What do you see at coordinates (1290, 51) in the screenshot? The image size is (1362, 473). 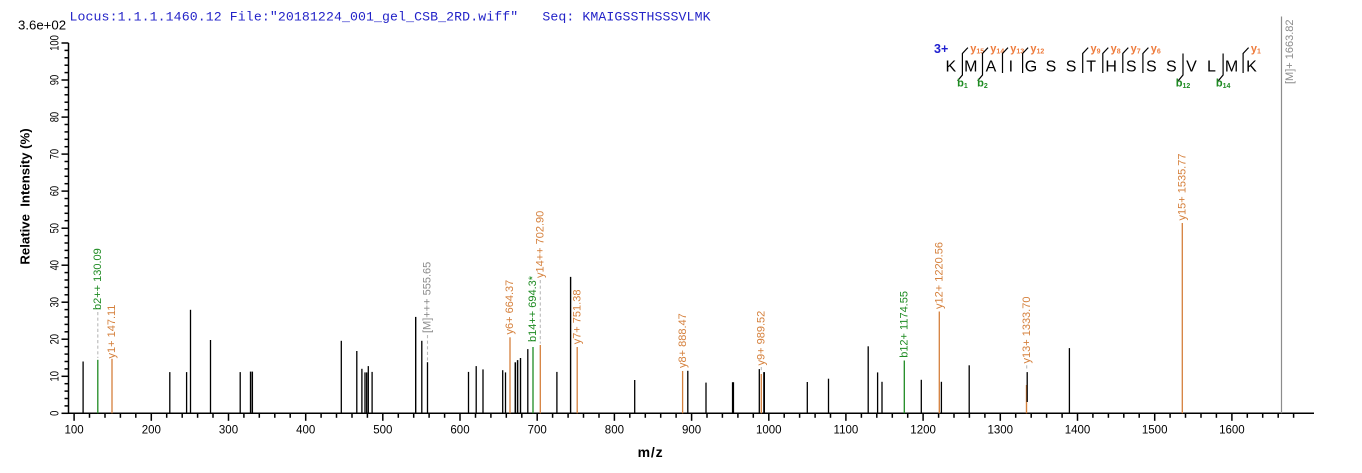 I see `svg-text: [M]+ 1663.82` at bounding box center [1290, 51].